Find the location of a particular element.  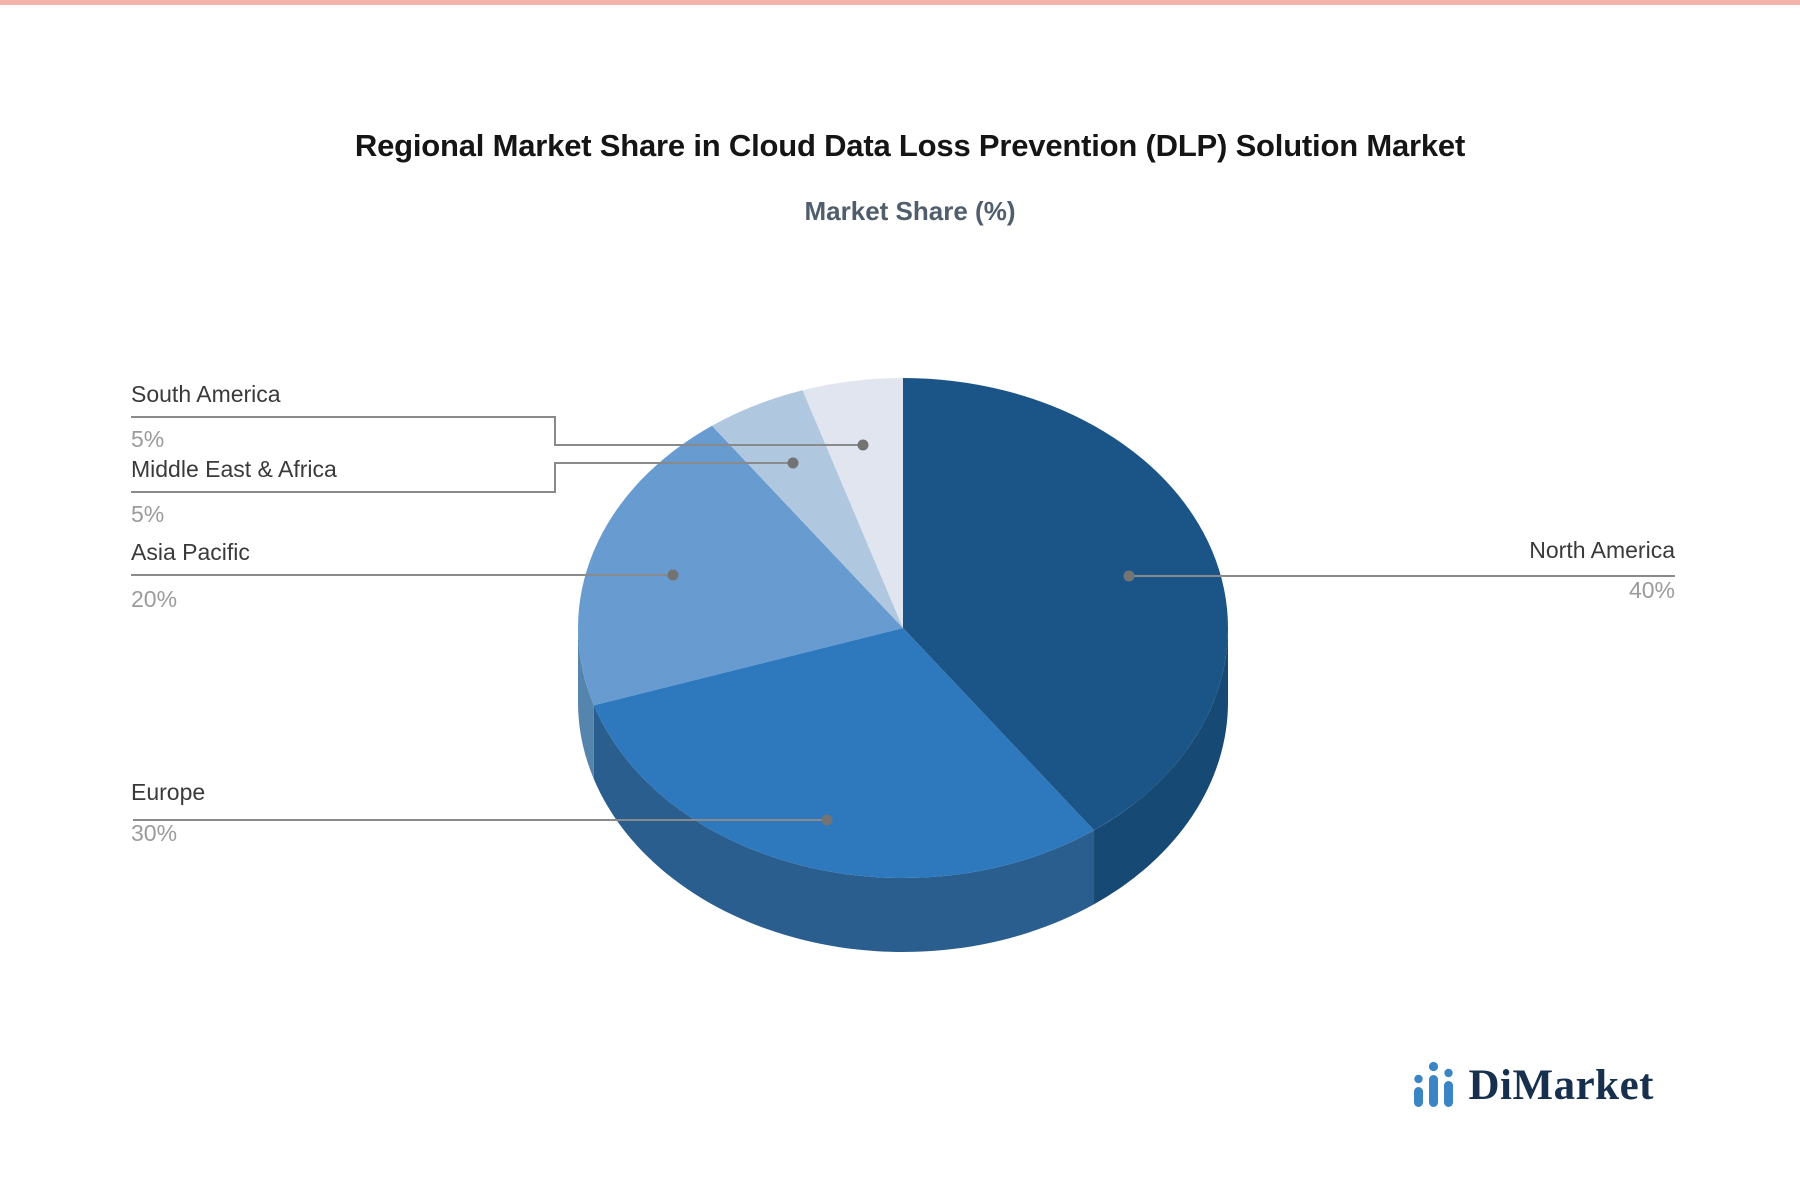

pie-sides is located at coordinates (903, 790).